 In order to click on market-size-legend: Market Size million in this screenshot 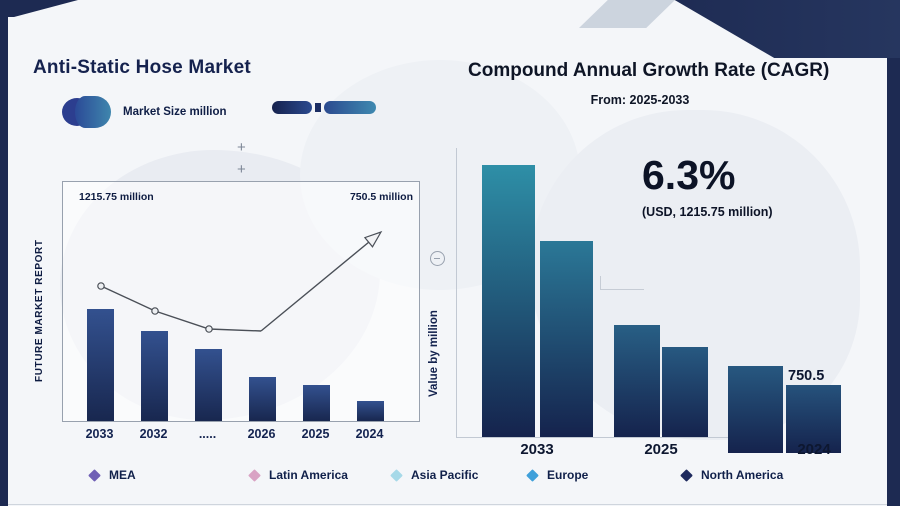, I will do `click(144, 112)`.